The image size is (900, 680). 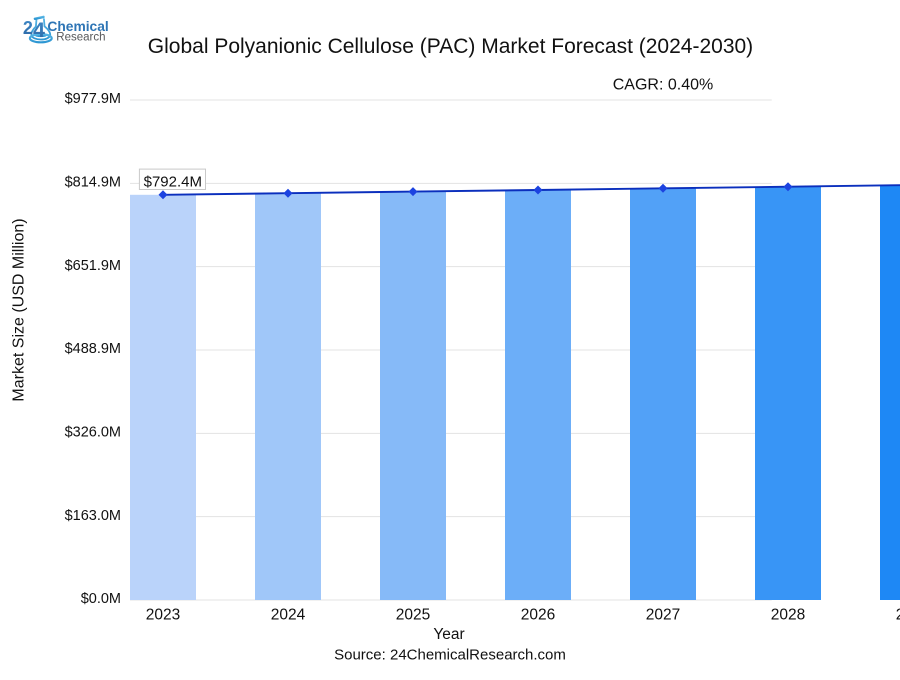 I want to click on svg-text: 2025, so click(x=413, y=615).